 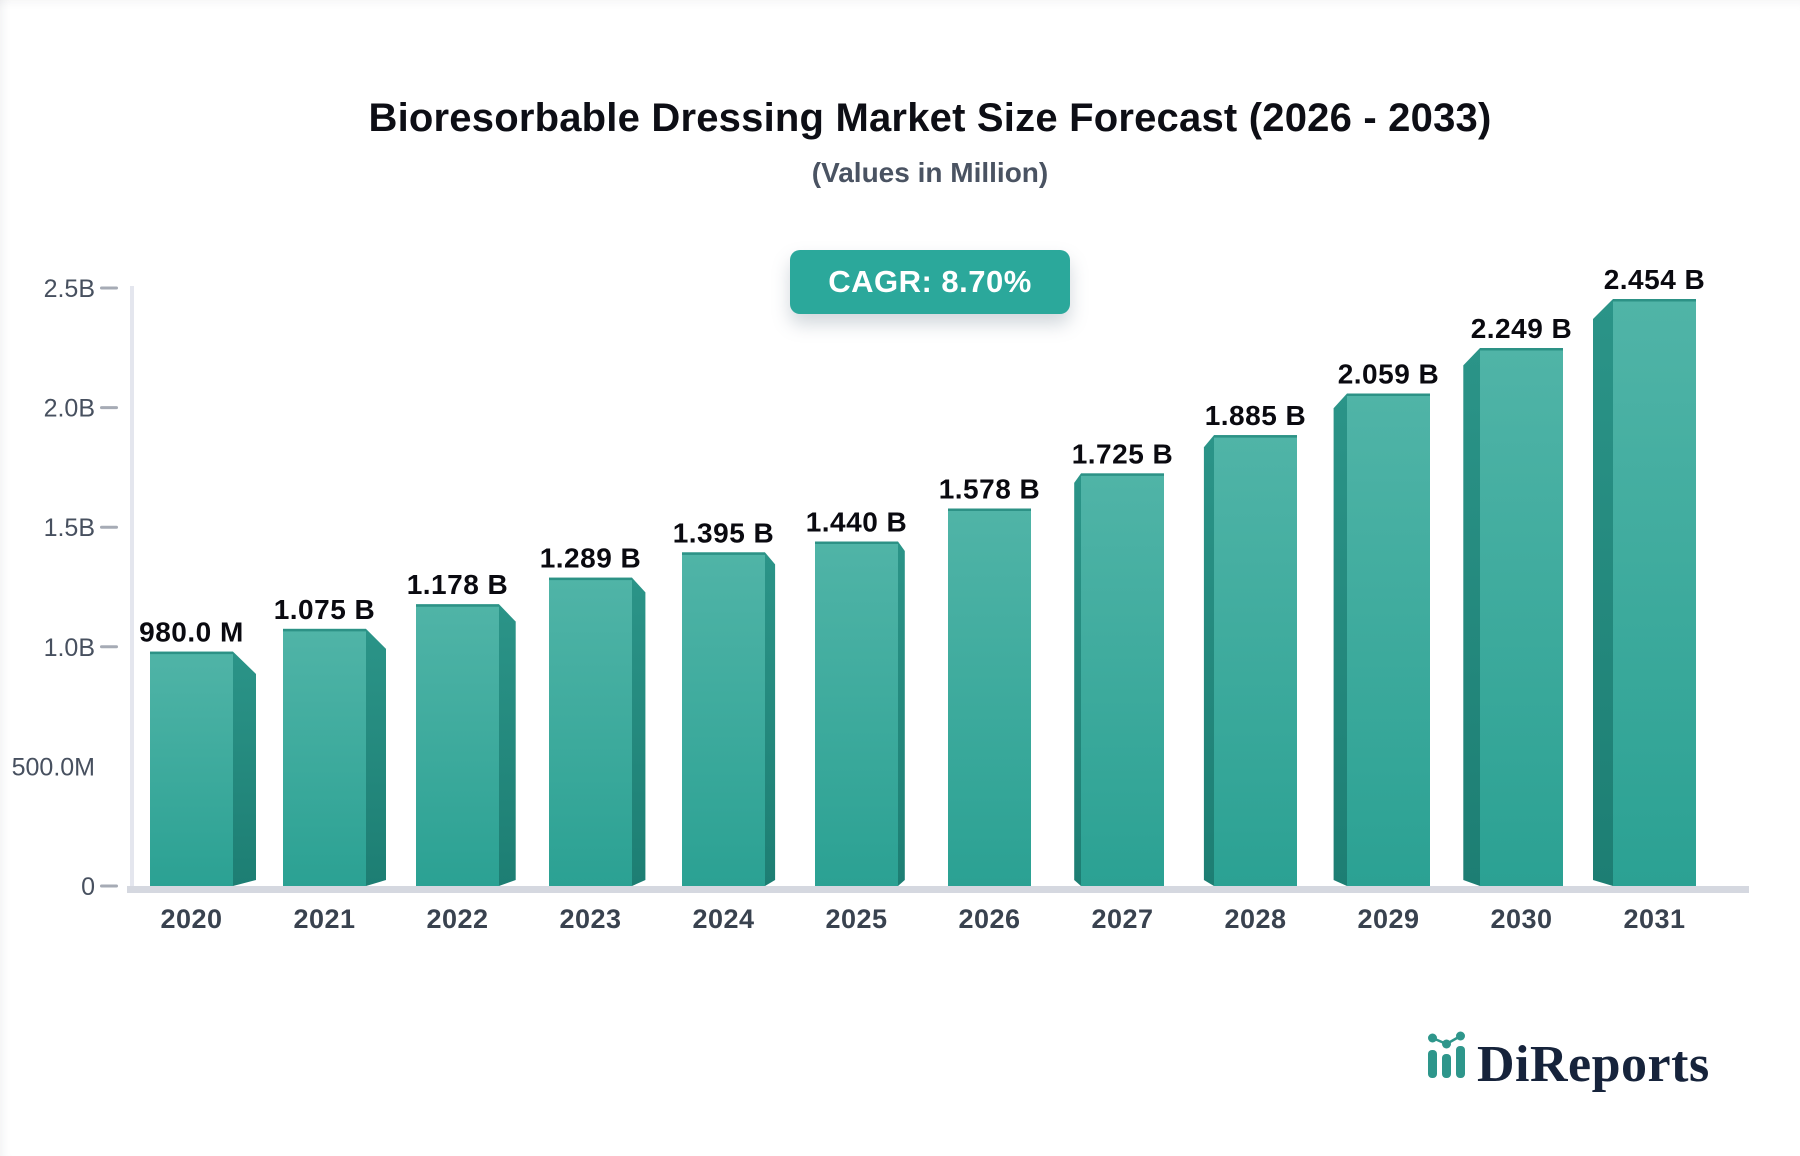 What do you see at coordinates (1521, 919) in the screenshot?
I see `x-axis-year-label: 2030` at bounding box center [1521, 919].